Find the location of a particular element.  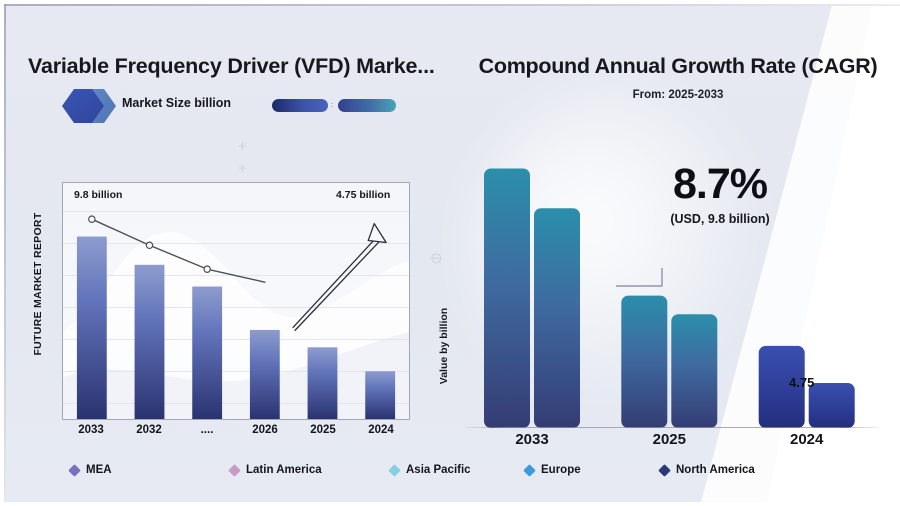

right-chart-x-tick: 2024 is located at coordinates (807, 439).